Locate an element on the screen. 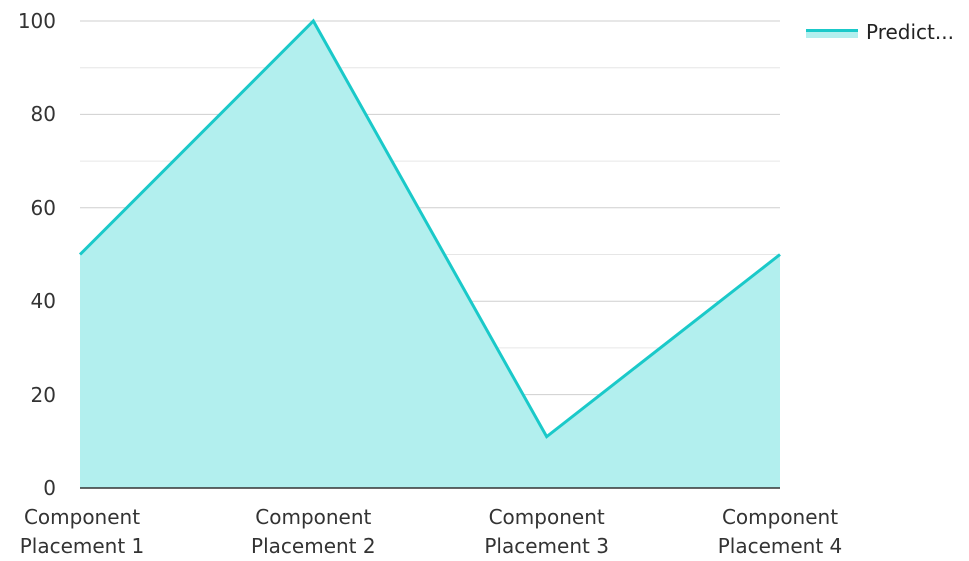 The height and width of the screenshot is (561, 969). x-tick-label: Component Placement 3 is located at coordinates (546, 531).